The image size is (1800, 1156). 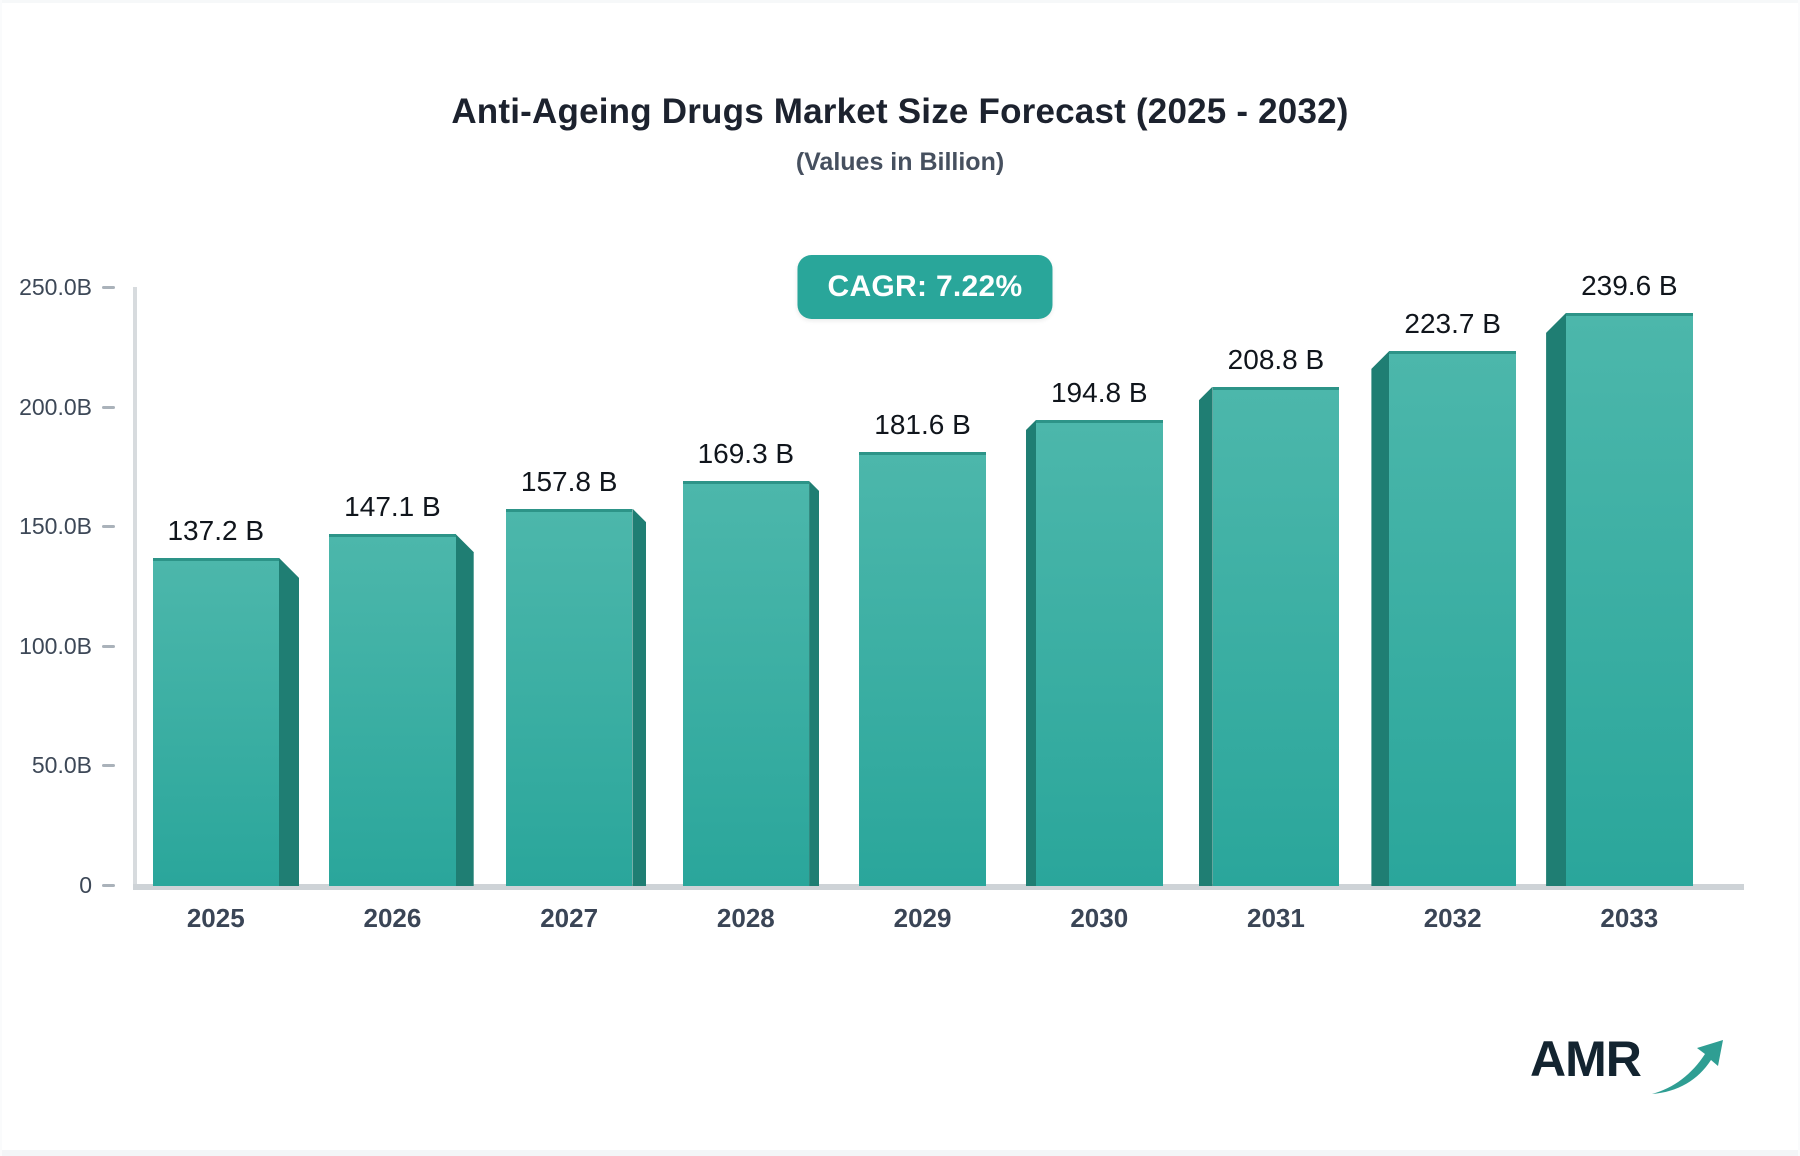 I want to click on bar-side-2028, so click(x=814, y=683).